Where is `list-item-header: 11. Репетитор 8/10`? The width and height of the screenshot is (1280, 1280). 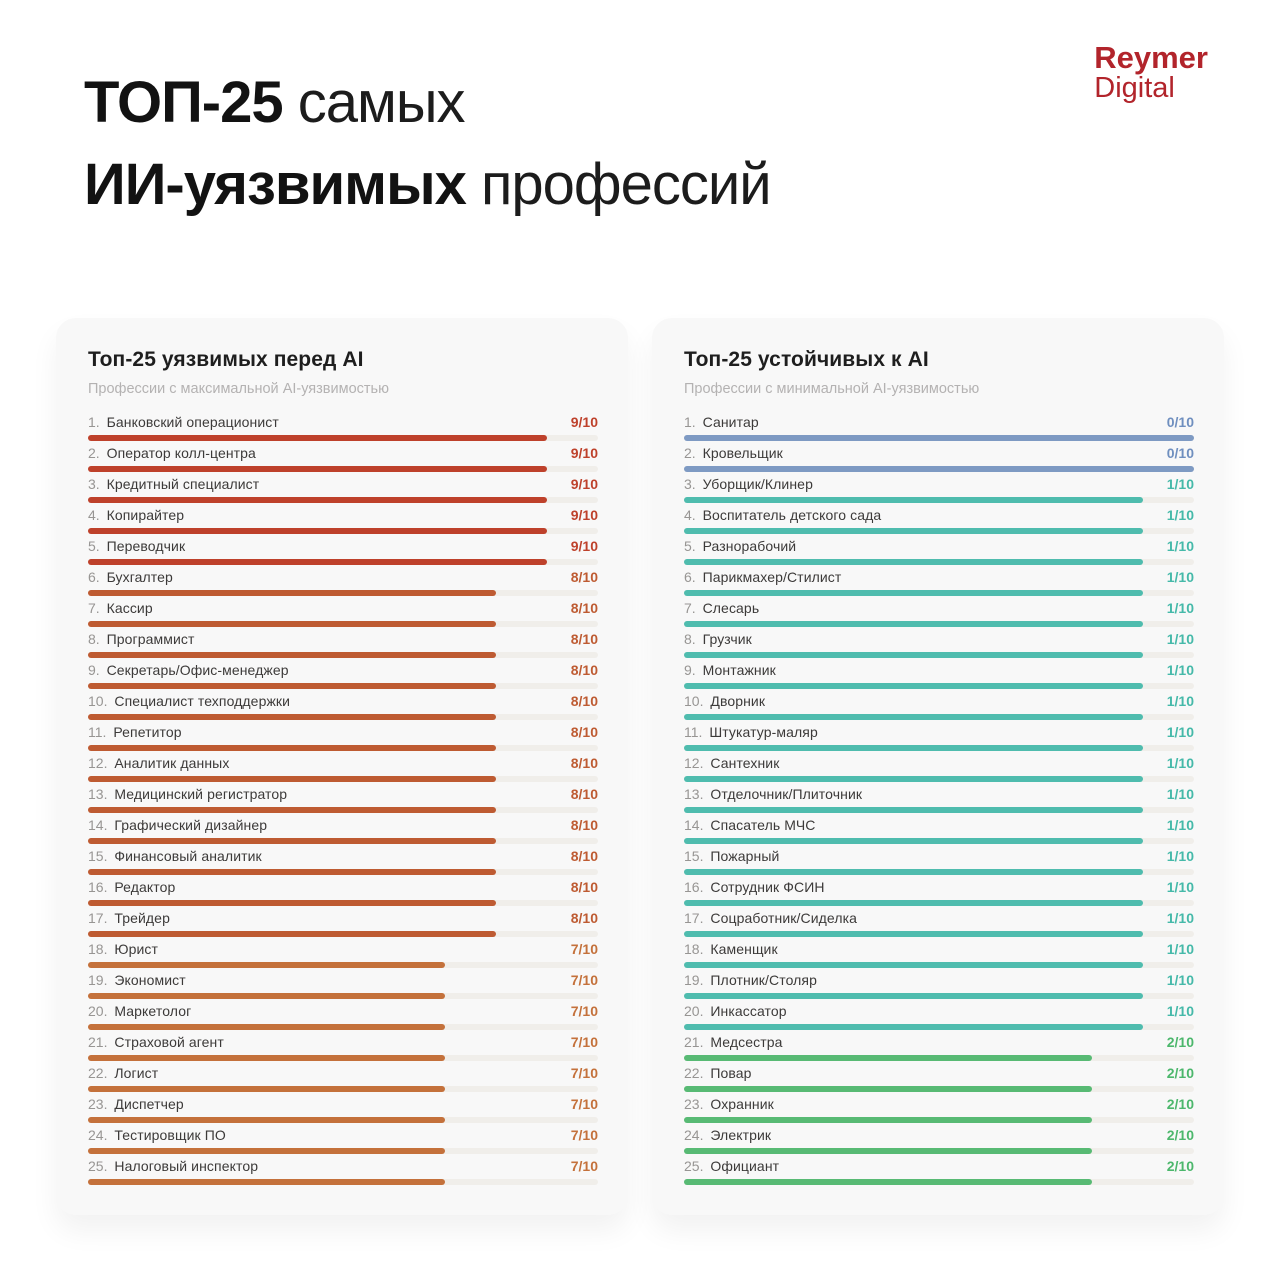 list-item-header: 11. Репетитор 8/10 is located at coordinates (343, 732).